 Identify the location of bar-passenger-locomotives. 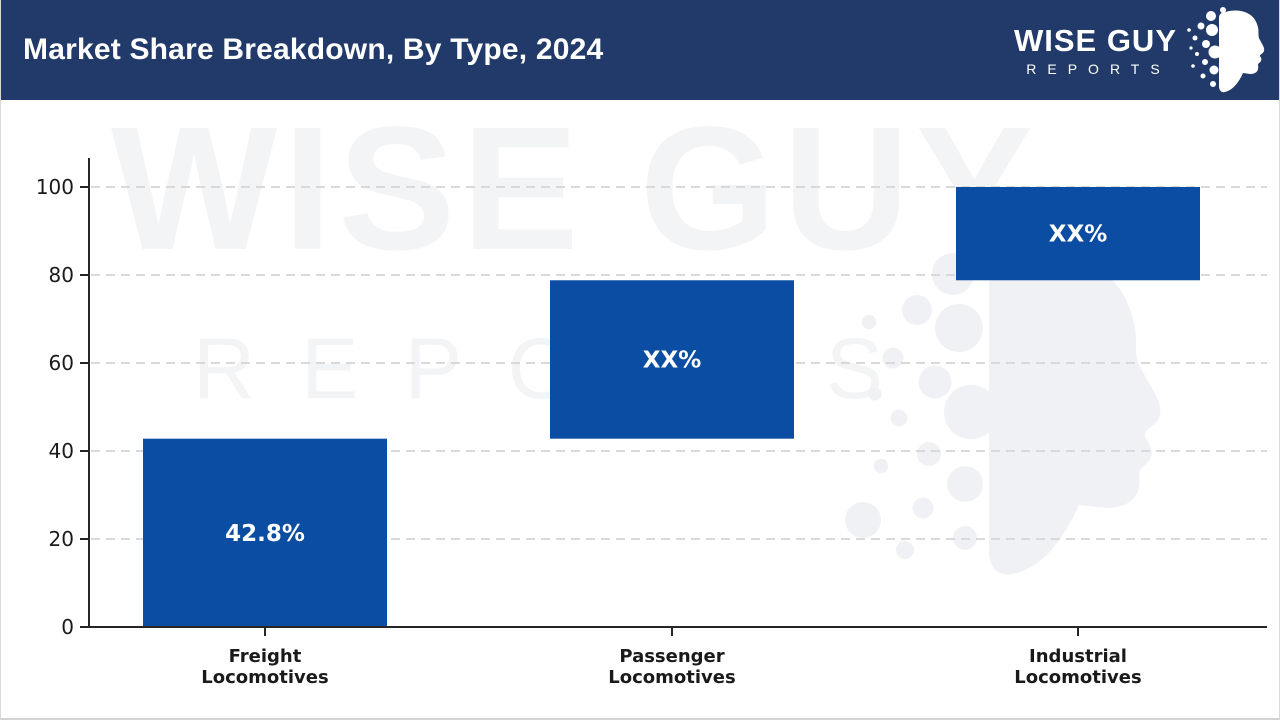
(672, 359).